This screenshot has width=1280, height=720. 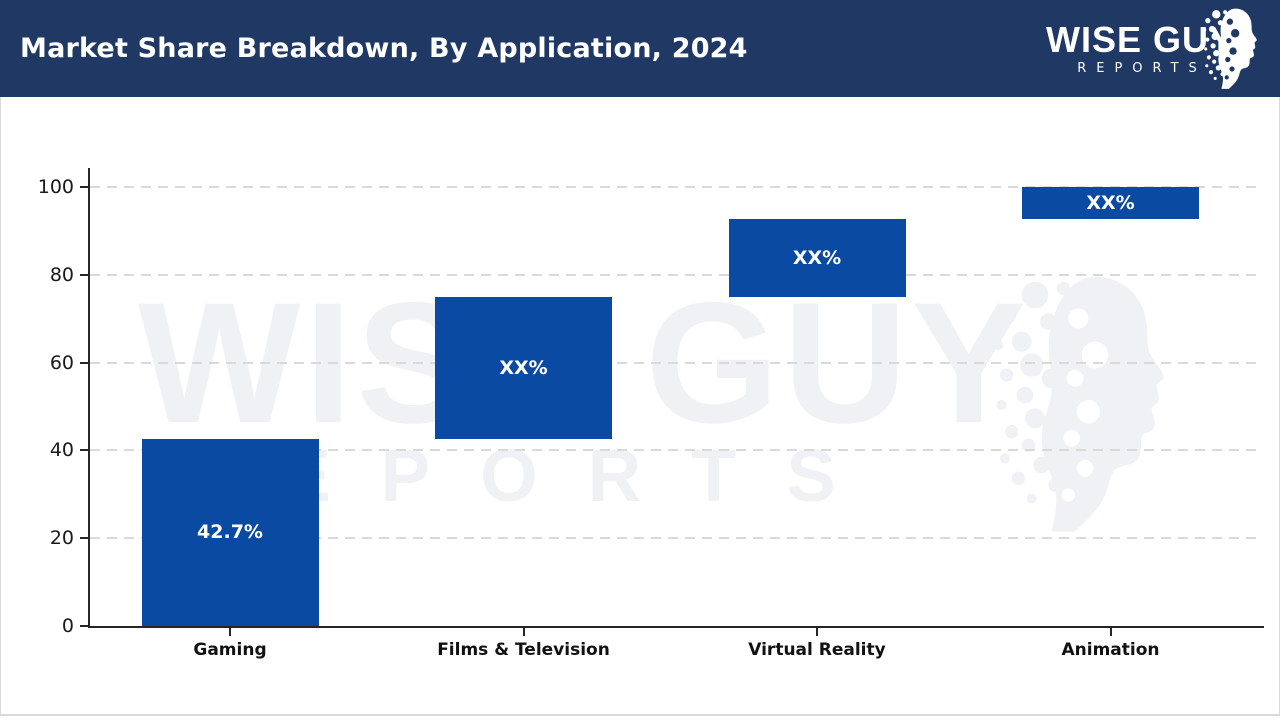 I want to click on x-category-label: Films & Television, so click(x=523, y=650).